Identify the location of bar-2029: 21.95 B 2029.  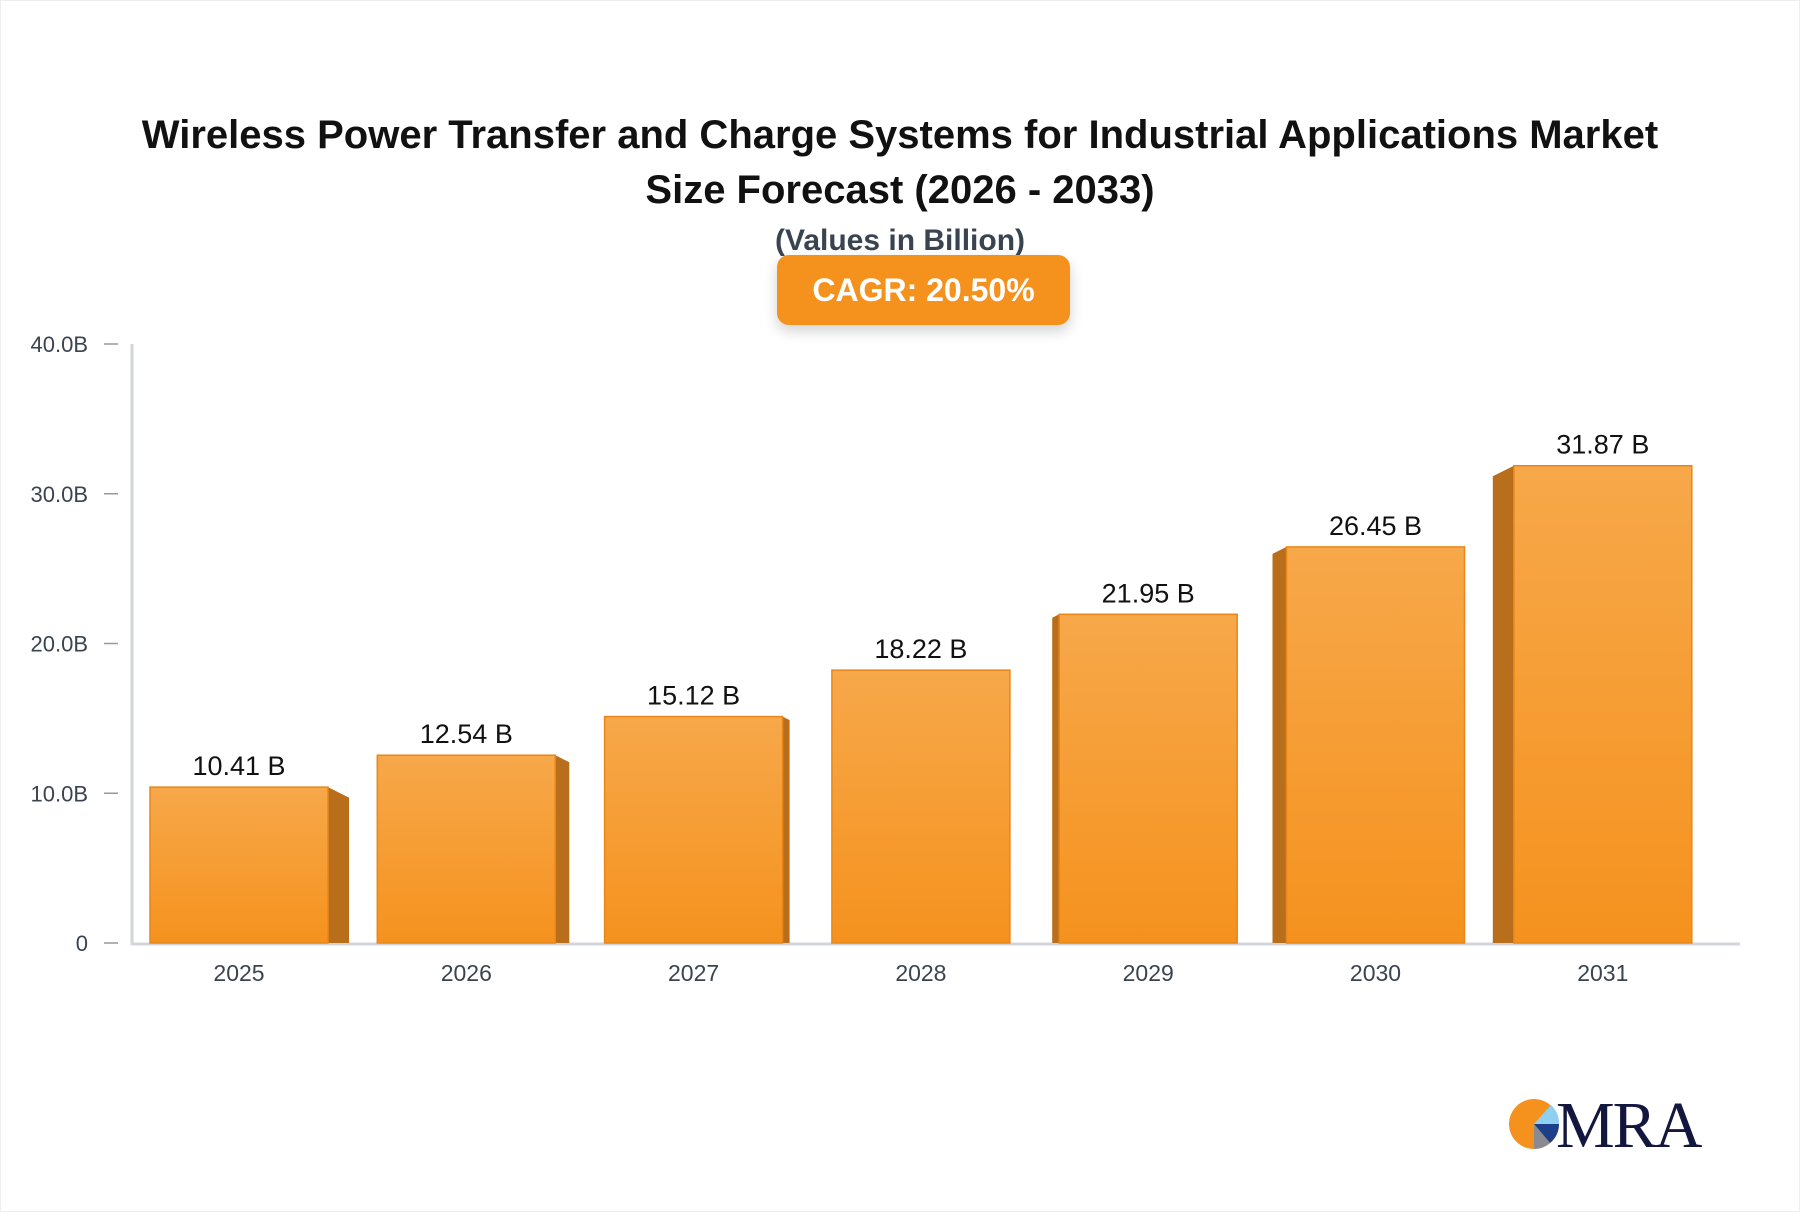
(1145, 782).